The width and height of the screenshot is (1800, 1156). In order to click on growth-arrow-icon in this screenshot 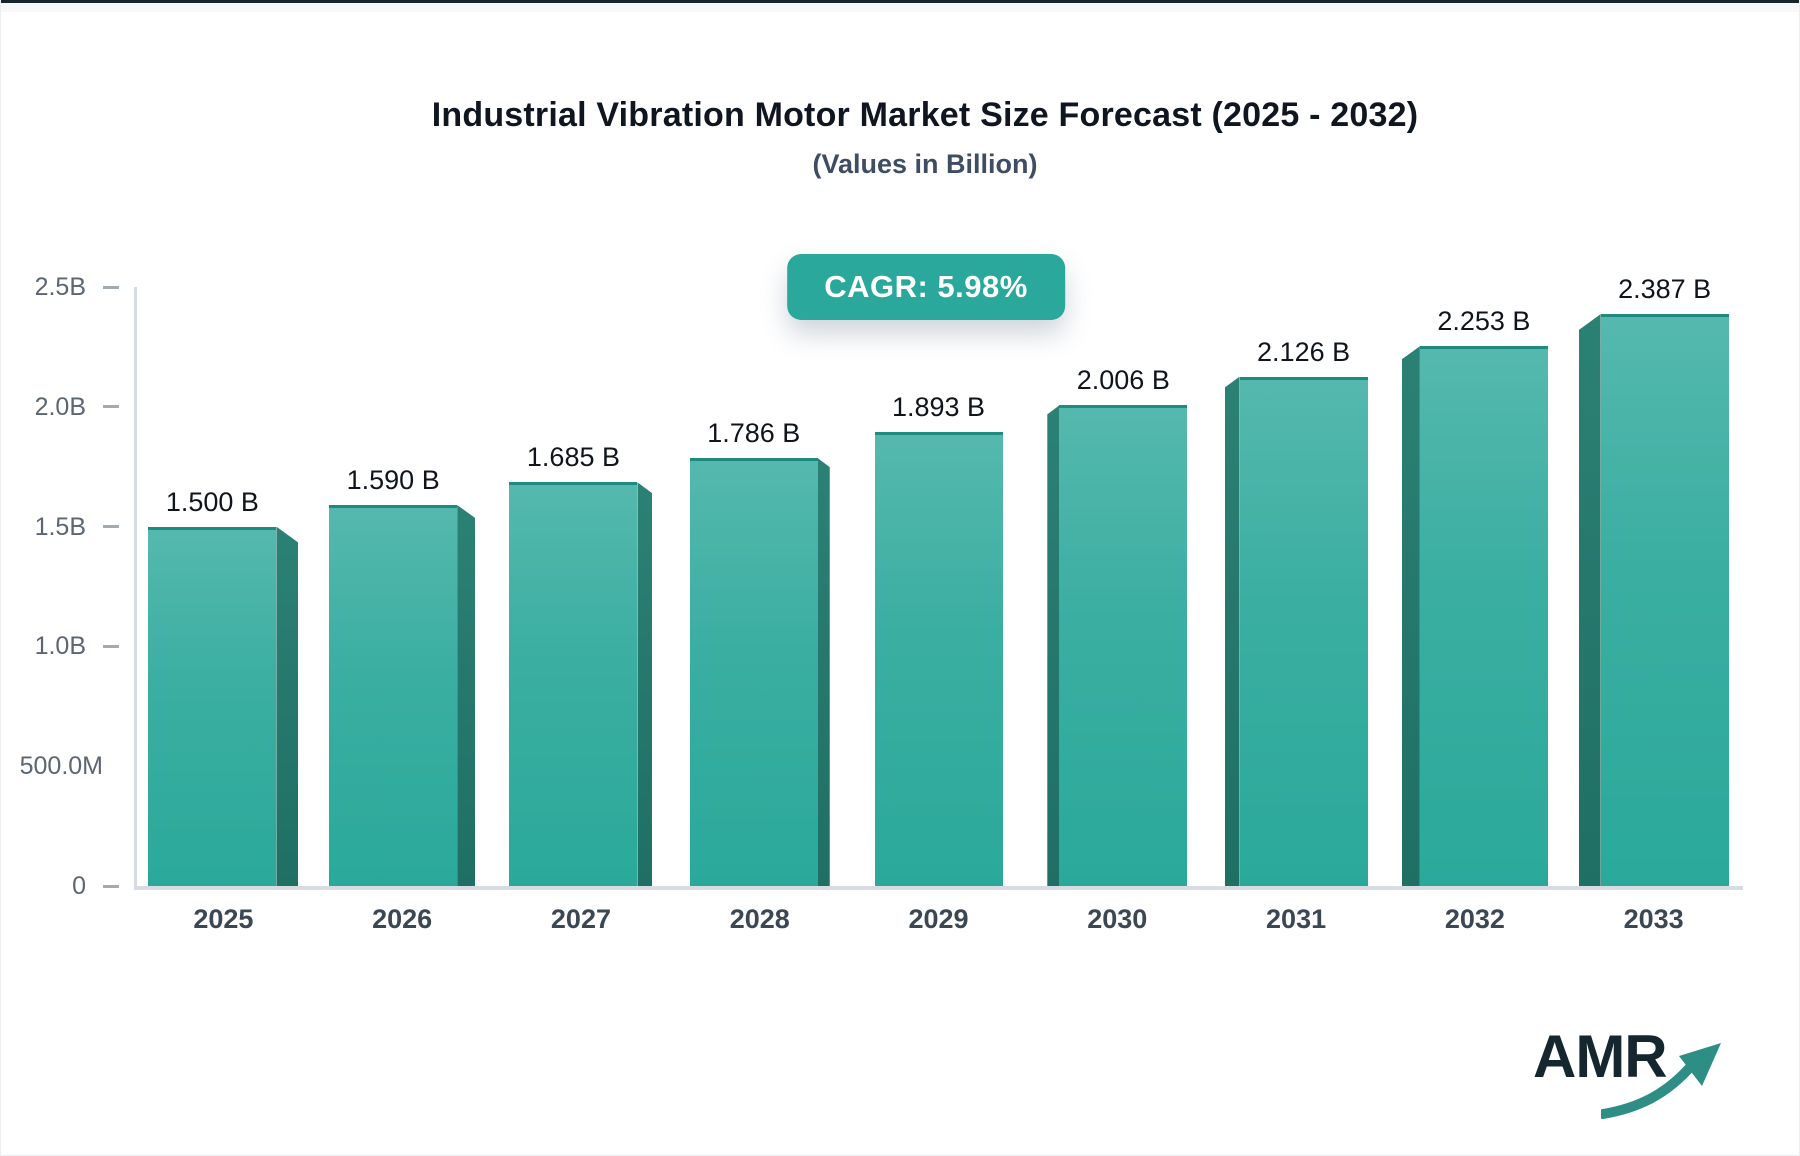, I will do `click(1661, 1081)`.